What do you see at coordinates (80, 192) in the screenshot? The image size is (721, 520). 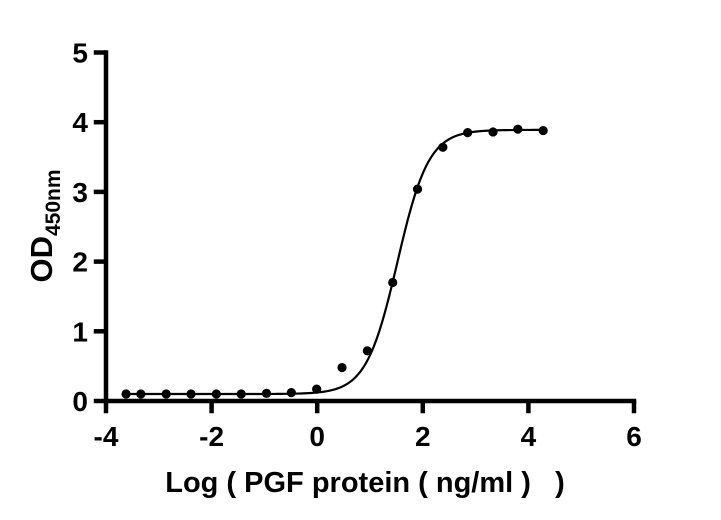 I see `y-tick-label: 3` at bounding box center [80, 192].